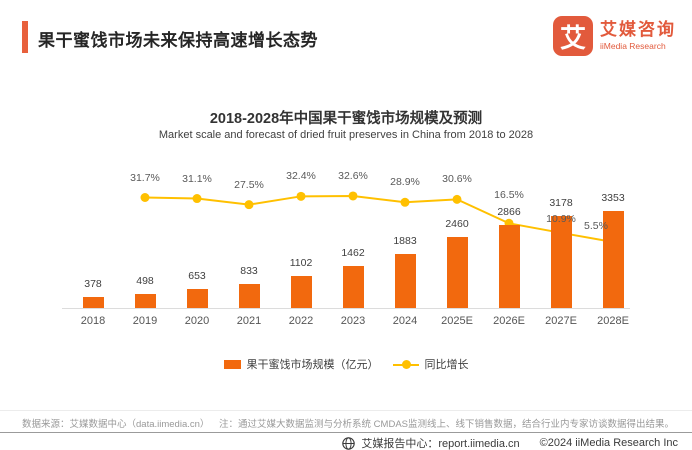  What do you see at coordinates (509, 195) in the screenshot?
I see `growth-label-2026E: 16.5%` at bounding box center [509, 195].